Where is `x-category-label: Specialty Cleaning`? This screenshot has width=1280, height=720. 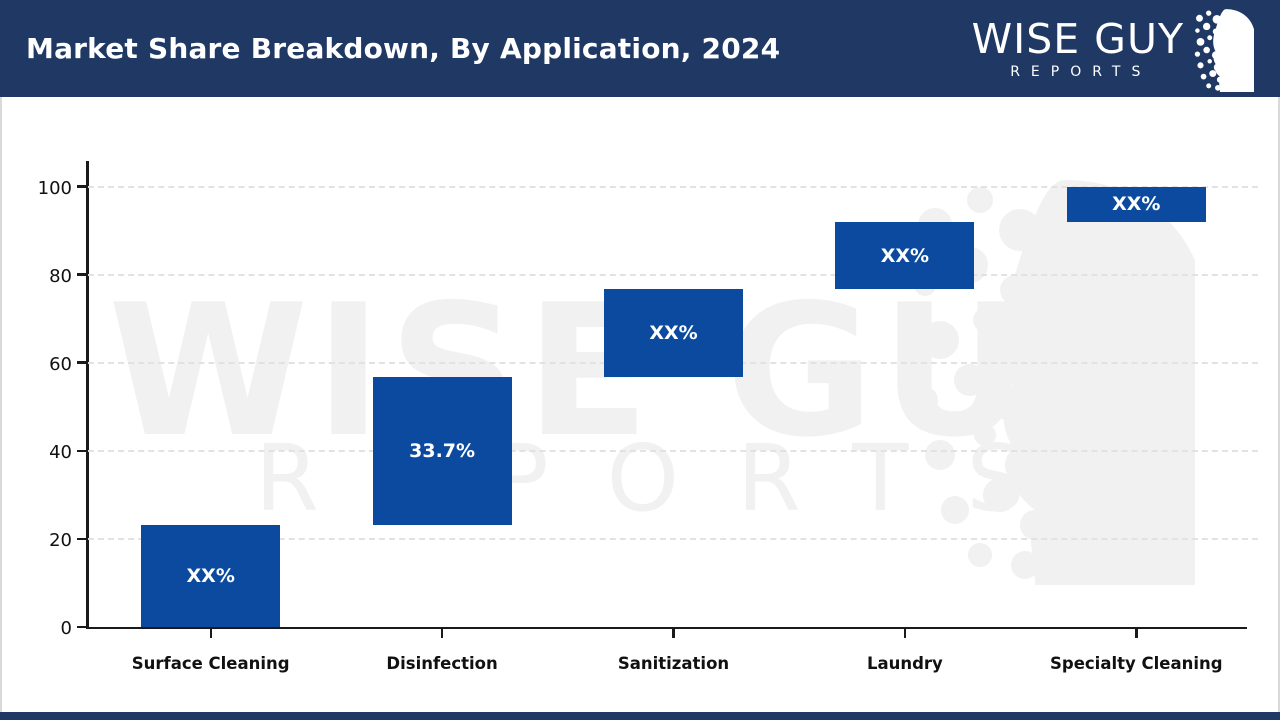
x-category-label: Specialty Cleaning is located at coordinates (1136, 663).